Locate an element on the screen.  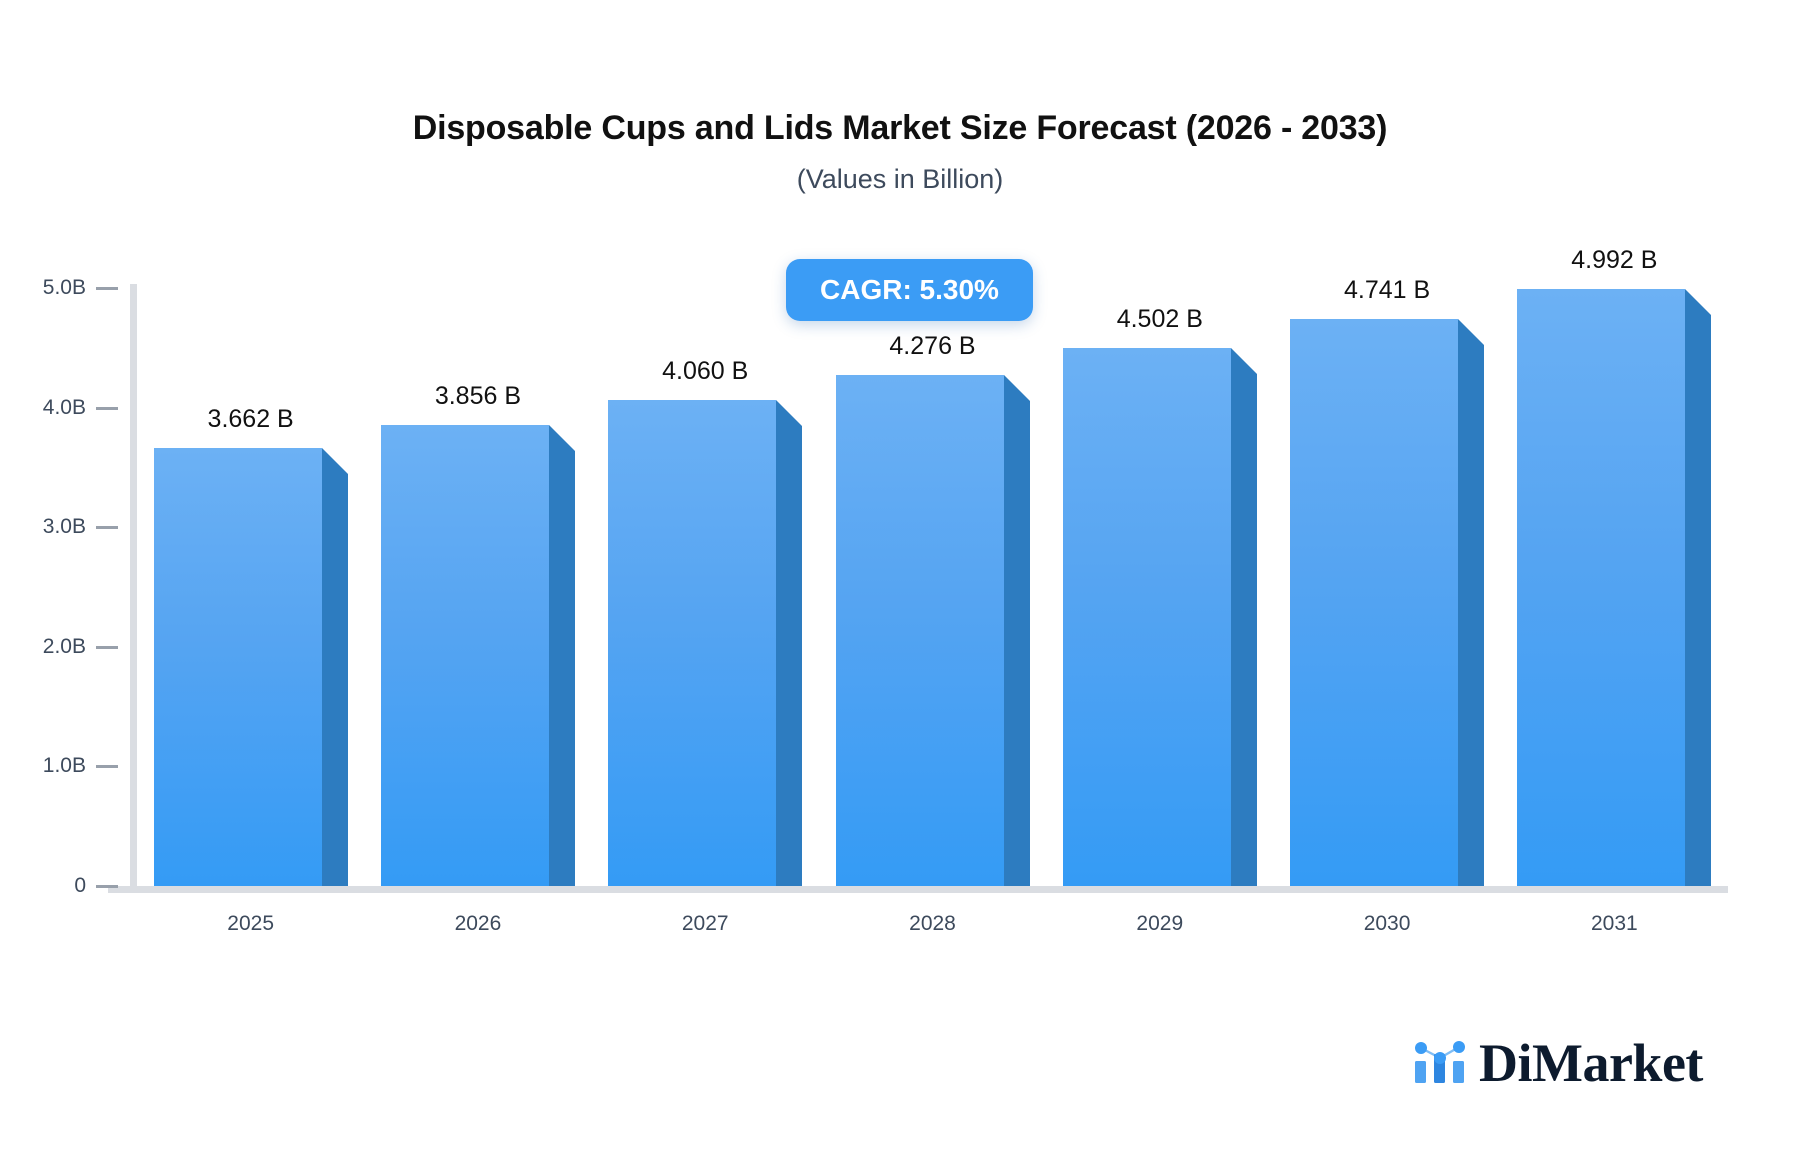
x-axis-label: 2026 is located at coordinates (478, 923).